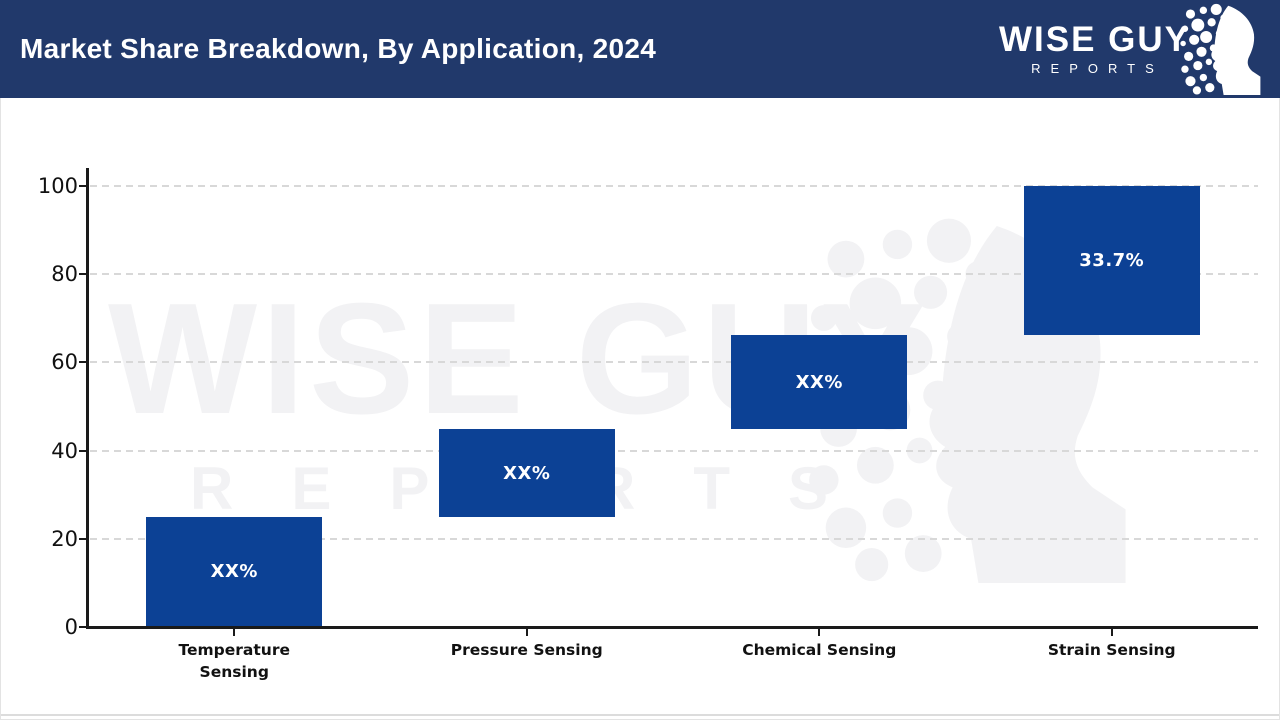  What do you see at coordinates (672, 627) in the screenshot?
I see `x-axis-line` at bounding box center [672, 627].